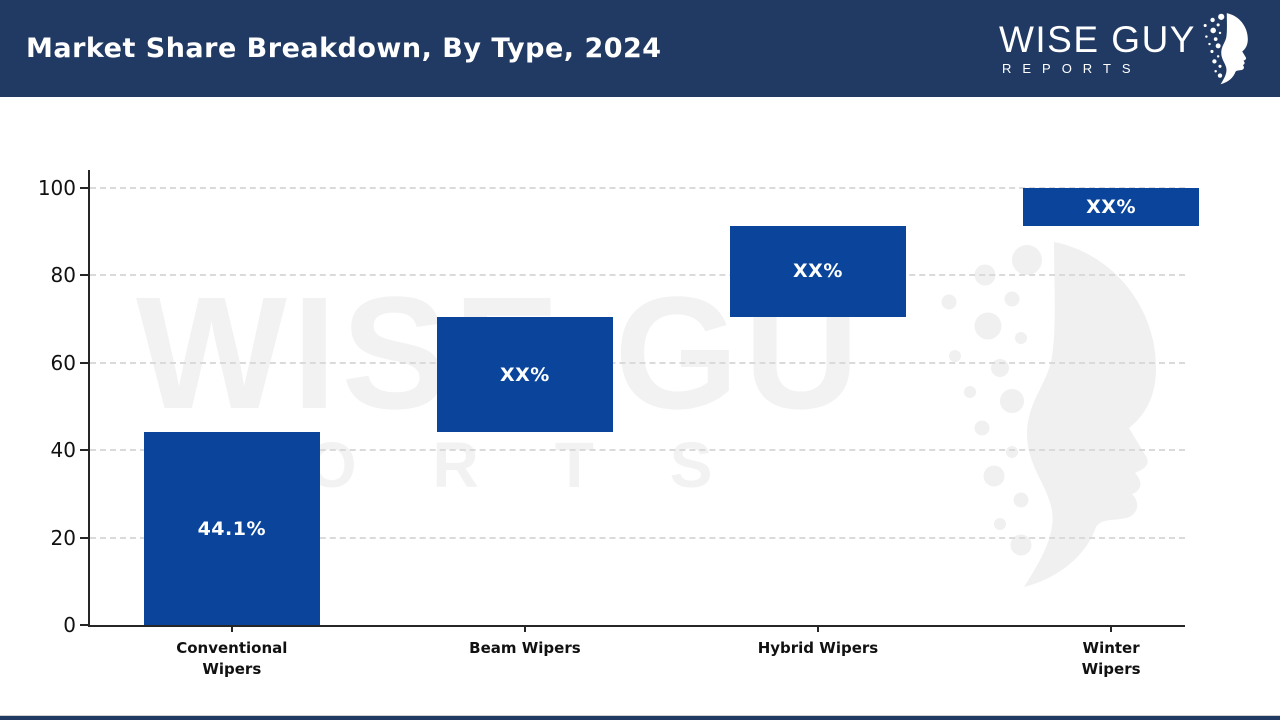 The width and height of the screenshot is (1280, 720). I want to click on bottom-divider, so click(640, 715).